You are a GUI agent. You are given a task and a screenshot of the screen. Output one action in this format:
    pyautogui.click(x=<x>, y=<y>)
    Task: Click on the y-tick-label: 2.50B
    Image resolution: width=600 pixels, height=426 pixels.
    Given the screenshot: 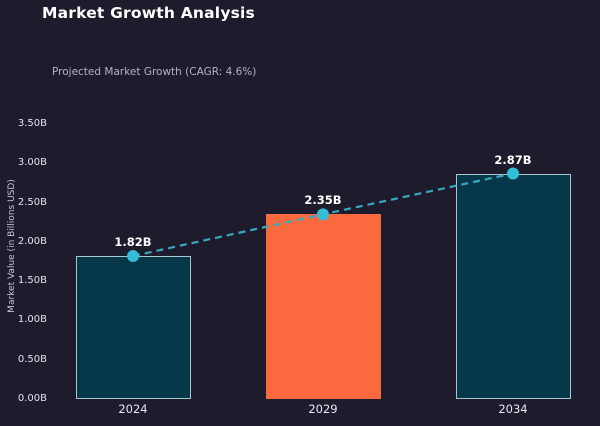 What is the action you would take?
    pyautogui.click(x=32, y=202)
    